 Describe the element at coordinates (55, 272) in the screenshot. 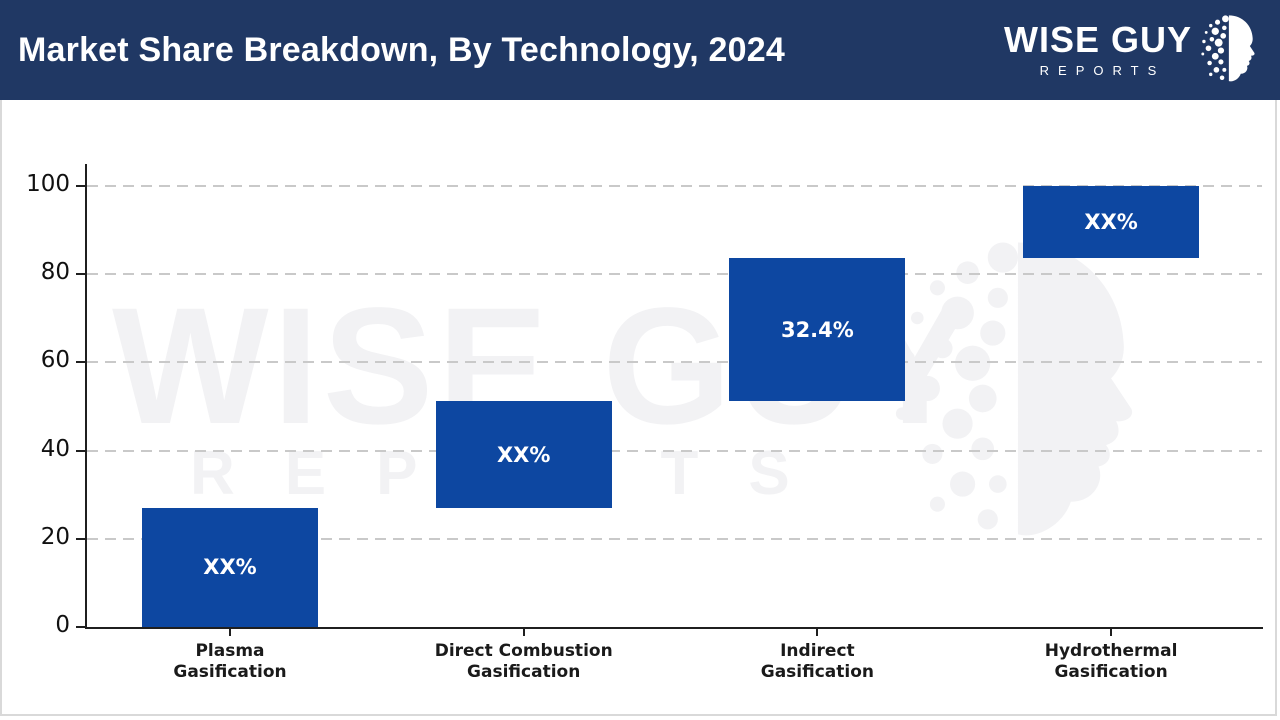

I see `y-tick-label-80: 80` at that location.